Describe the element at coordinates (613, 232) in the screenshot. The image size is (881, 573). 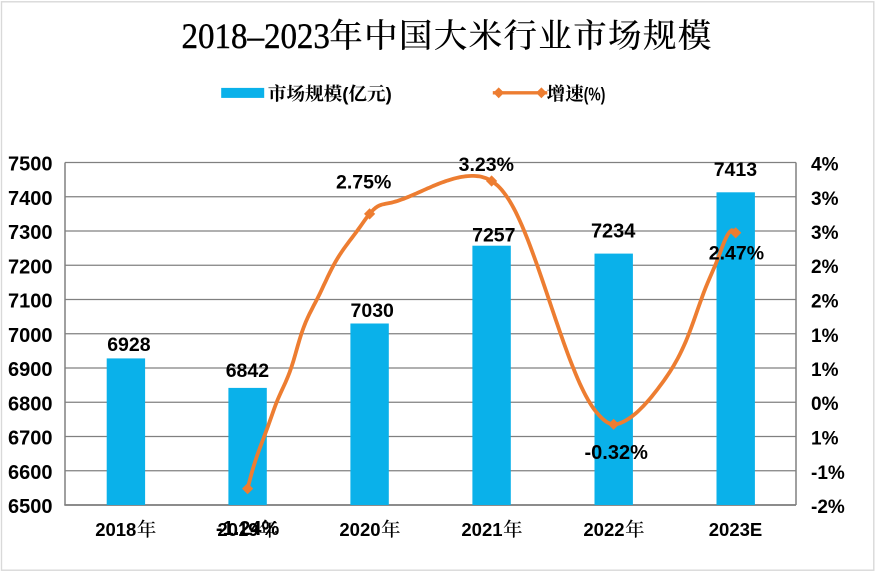
I see `svg-text: 7234` at that location.